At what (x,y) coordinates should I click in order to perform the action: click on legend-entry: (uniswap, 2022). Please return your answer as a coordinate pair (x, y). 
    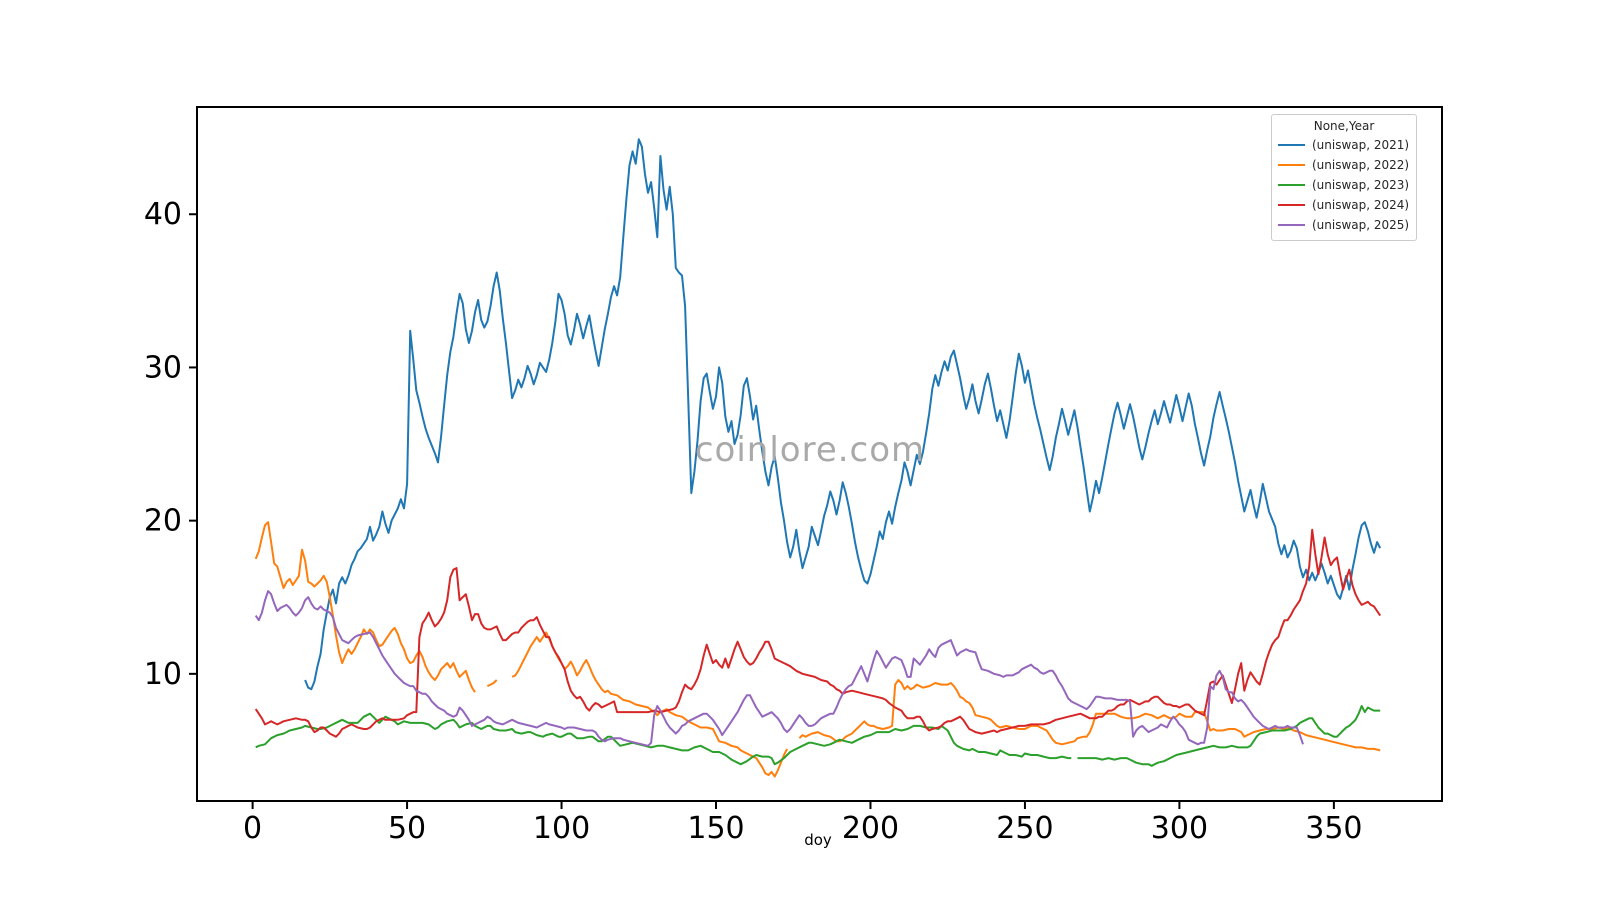
    Looking at the image, I should click on (1344, 165).